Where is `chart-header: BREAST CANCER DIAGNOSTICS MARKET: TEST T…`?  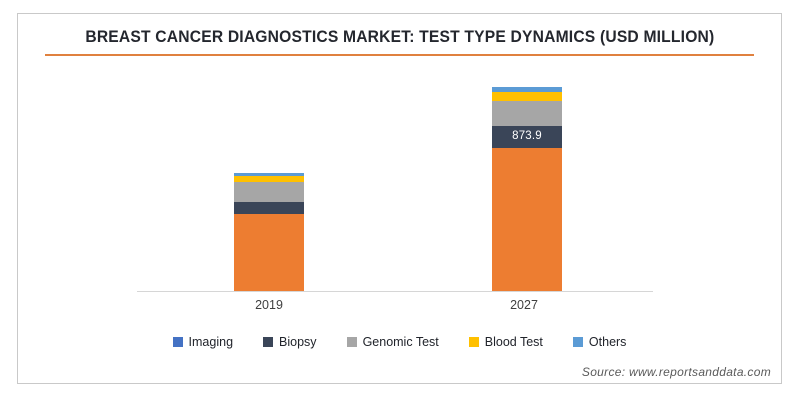 chart-header: BREAST CANCER DIAGNOSTICS MARKET: TEST T… is located at coordinates (399, 37).